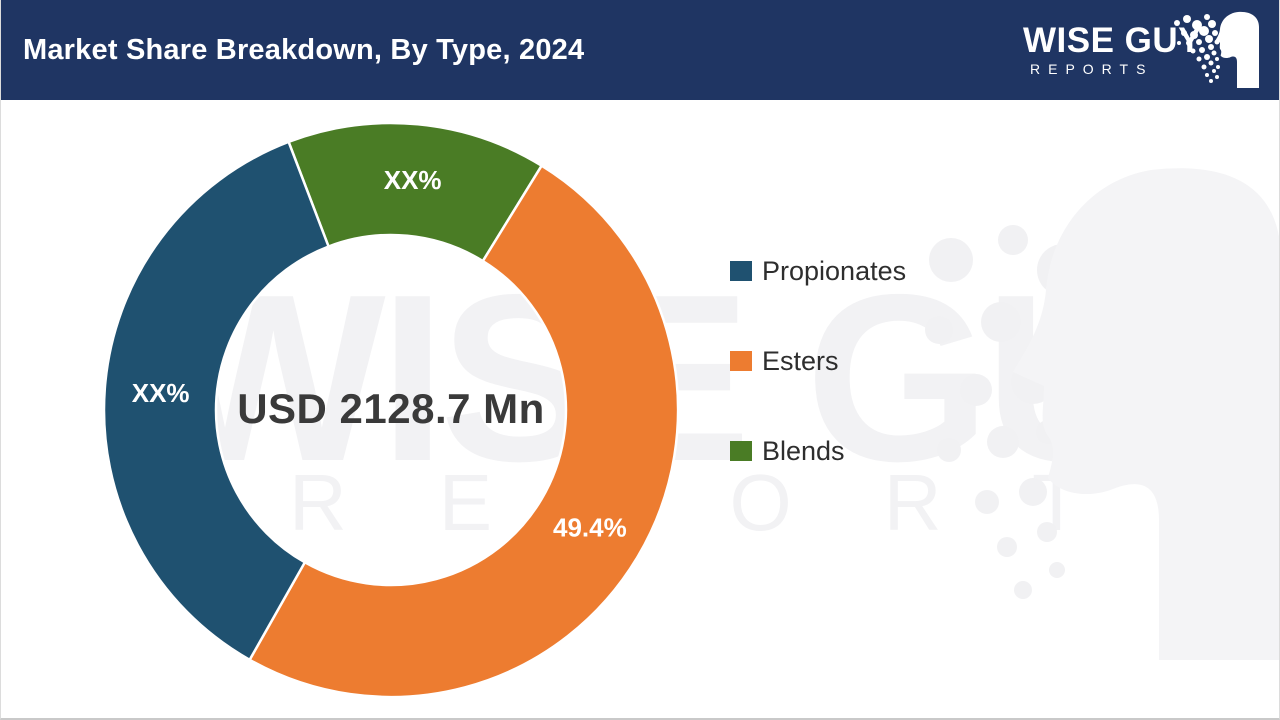  What do you see at coordinates (741, 451) in the screenshot?
I see `legend-swatch-blends` at bounding box center [741, 451].